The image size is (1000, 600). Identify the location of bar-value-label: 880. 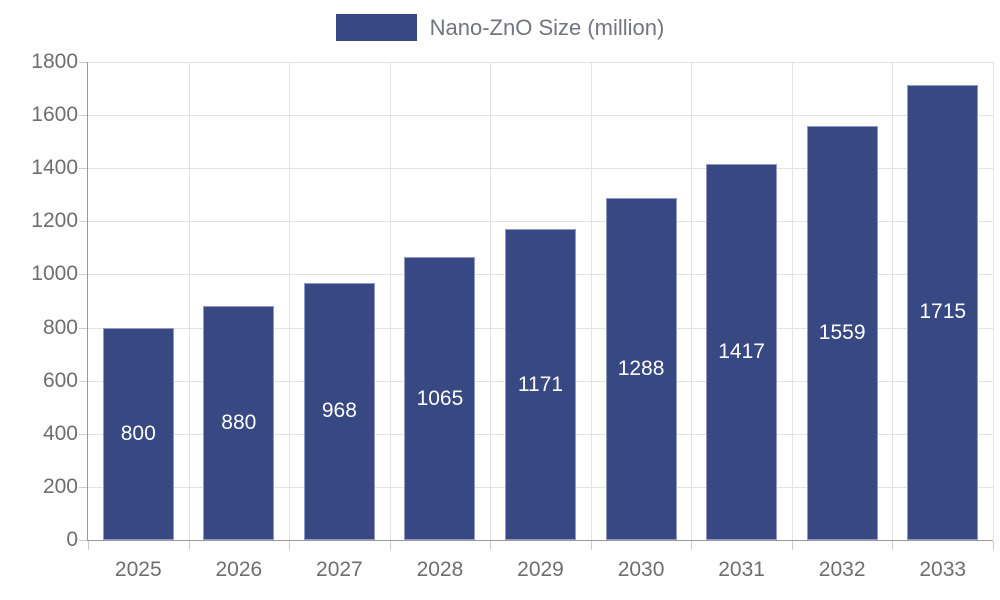
(239, 423).